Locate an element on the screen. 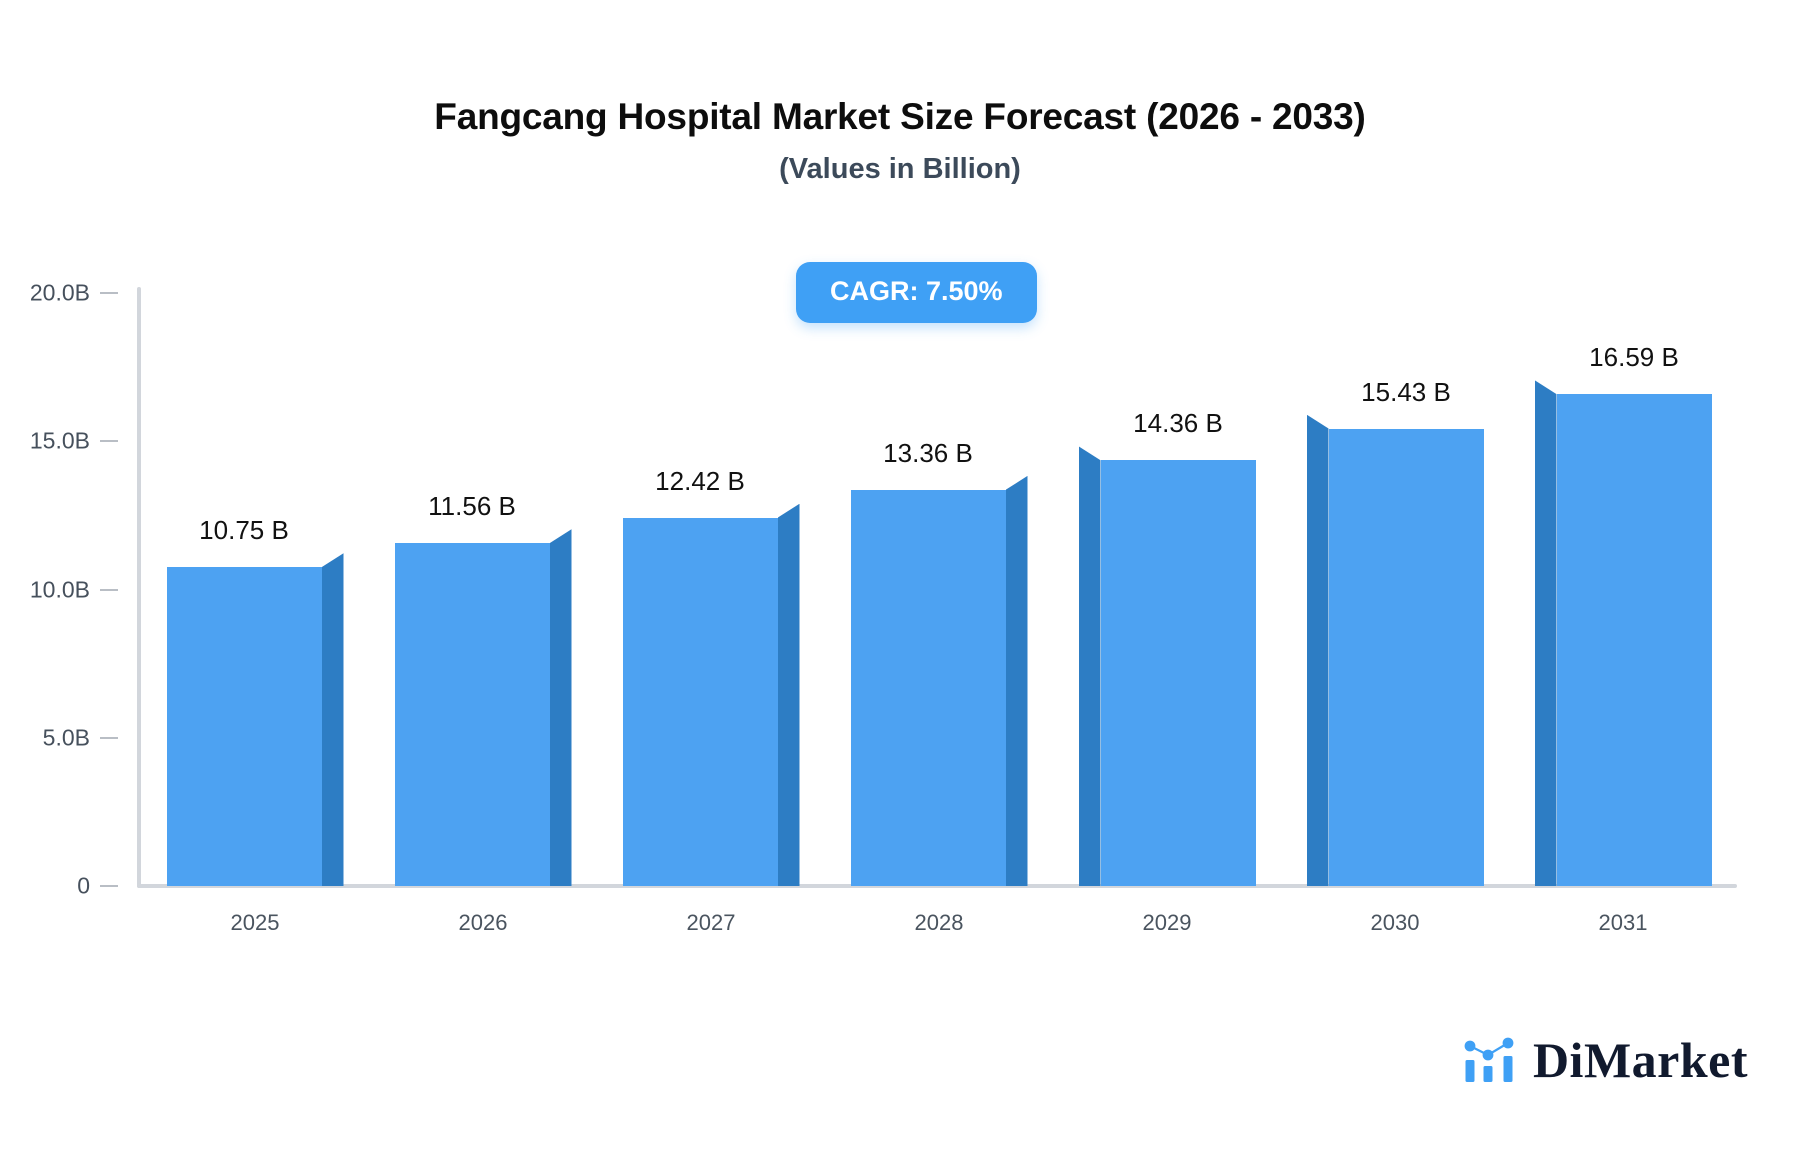  bar-value-label: 14.36 B is located at coordinates (1178, 423).